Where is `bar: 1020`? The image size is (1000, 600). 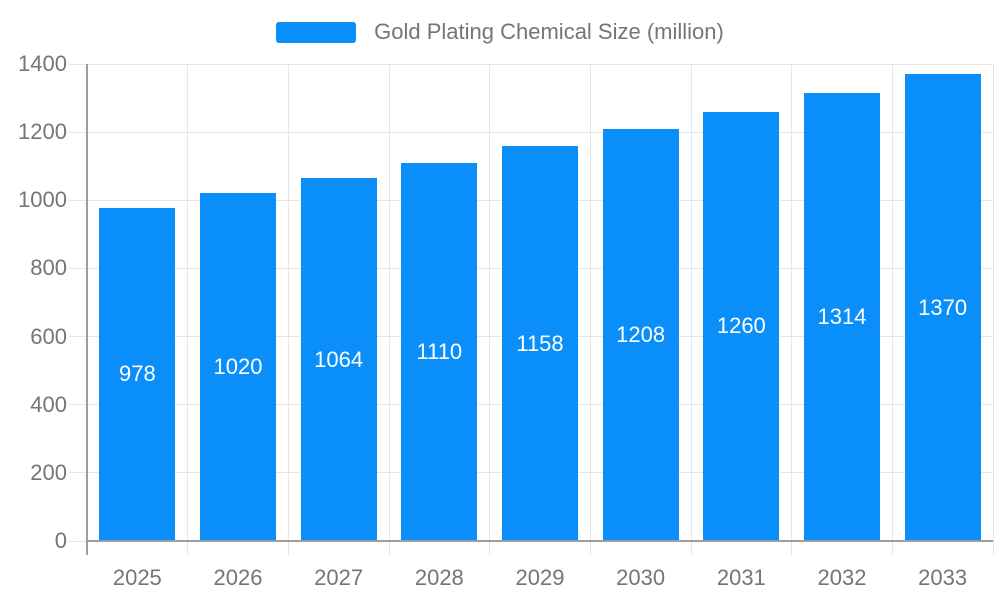
bar: 1020 is located at coordinates (238, 367).